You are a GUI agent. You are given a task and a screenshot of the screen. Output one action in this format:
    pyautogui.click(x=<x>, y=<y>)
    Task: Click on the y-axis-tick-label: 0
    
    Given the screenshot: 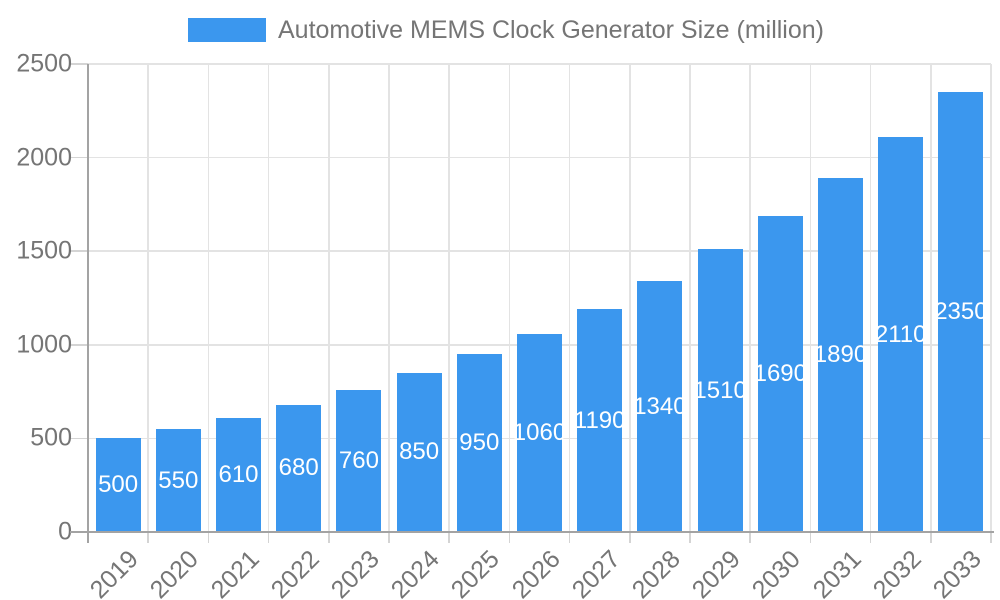 What is the action you would take?
    pyautogui.click(x=65, y=531)
    